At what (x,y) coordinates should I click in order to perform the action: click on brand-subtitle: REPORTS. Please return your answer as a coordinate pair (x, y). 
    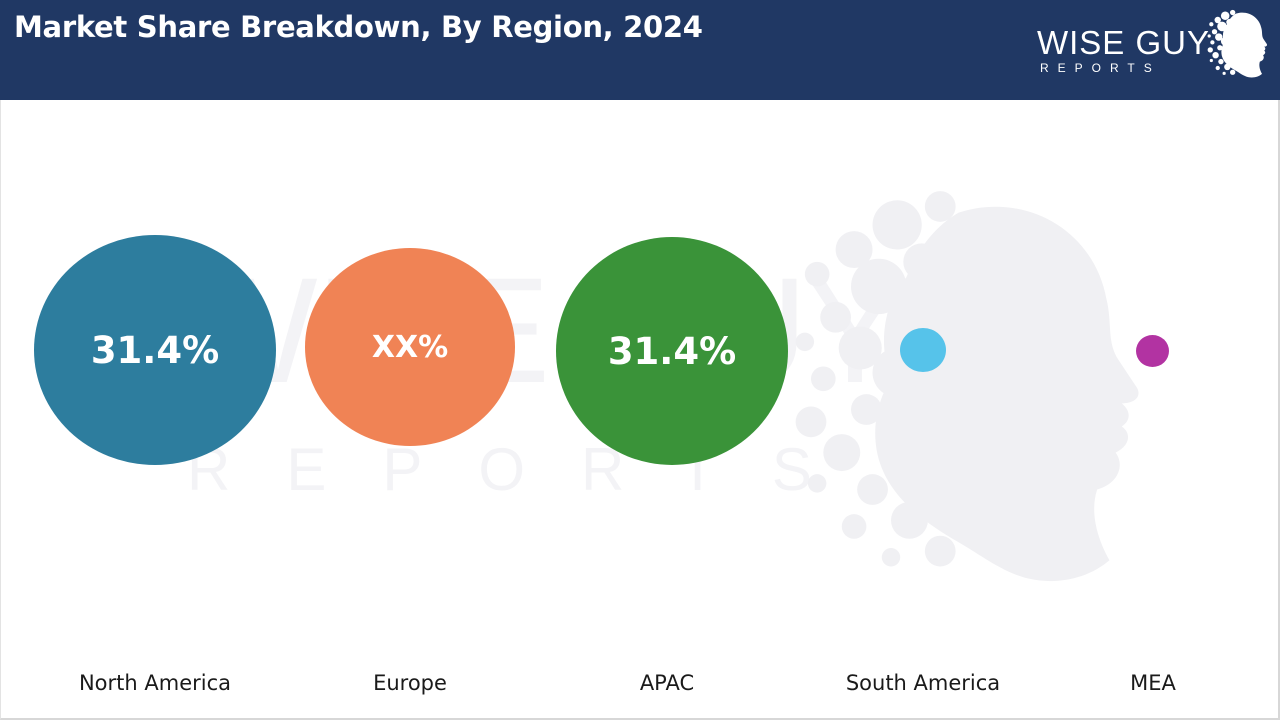
    Looking at the image, I should click on (1100, 68).